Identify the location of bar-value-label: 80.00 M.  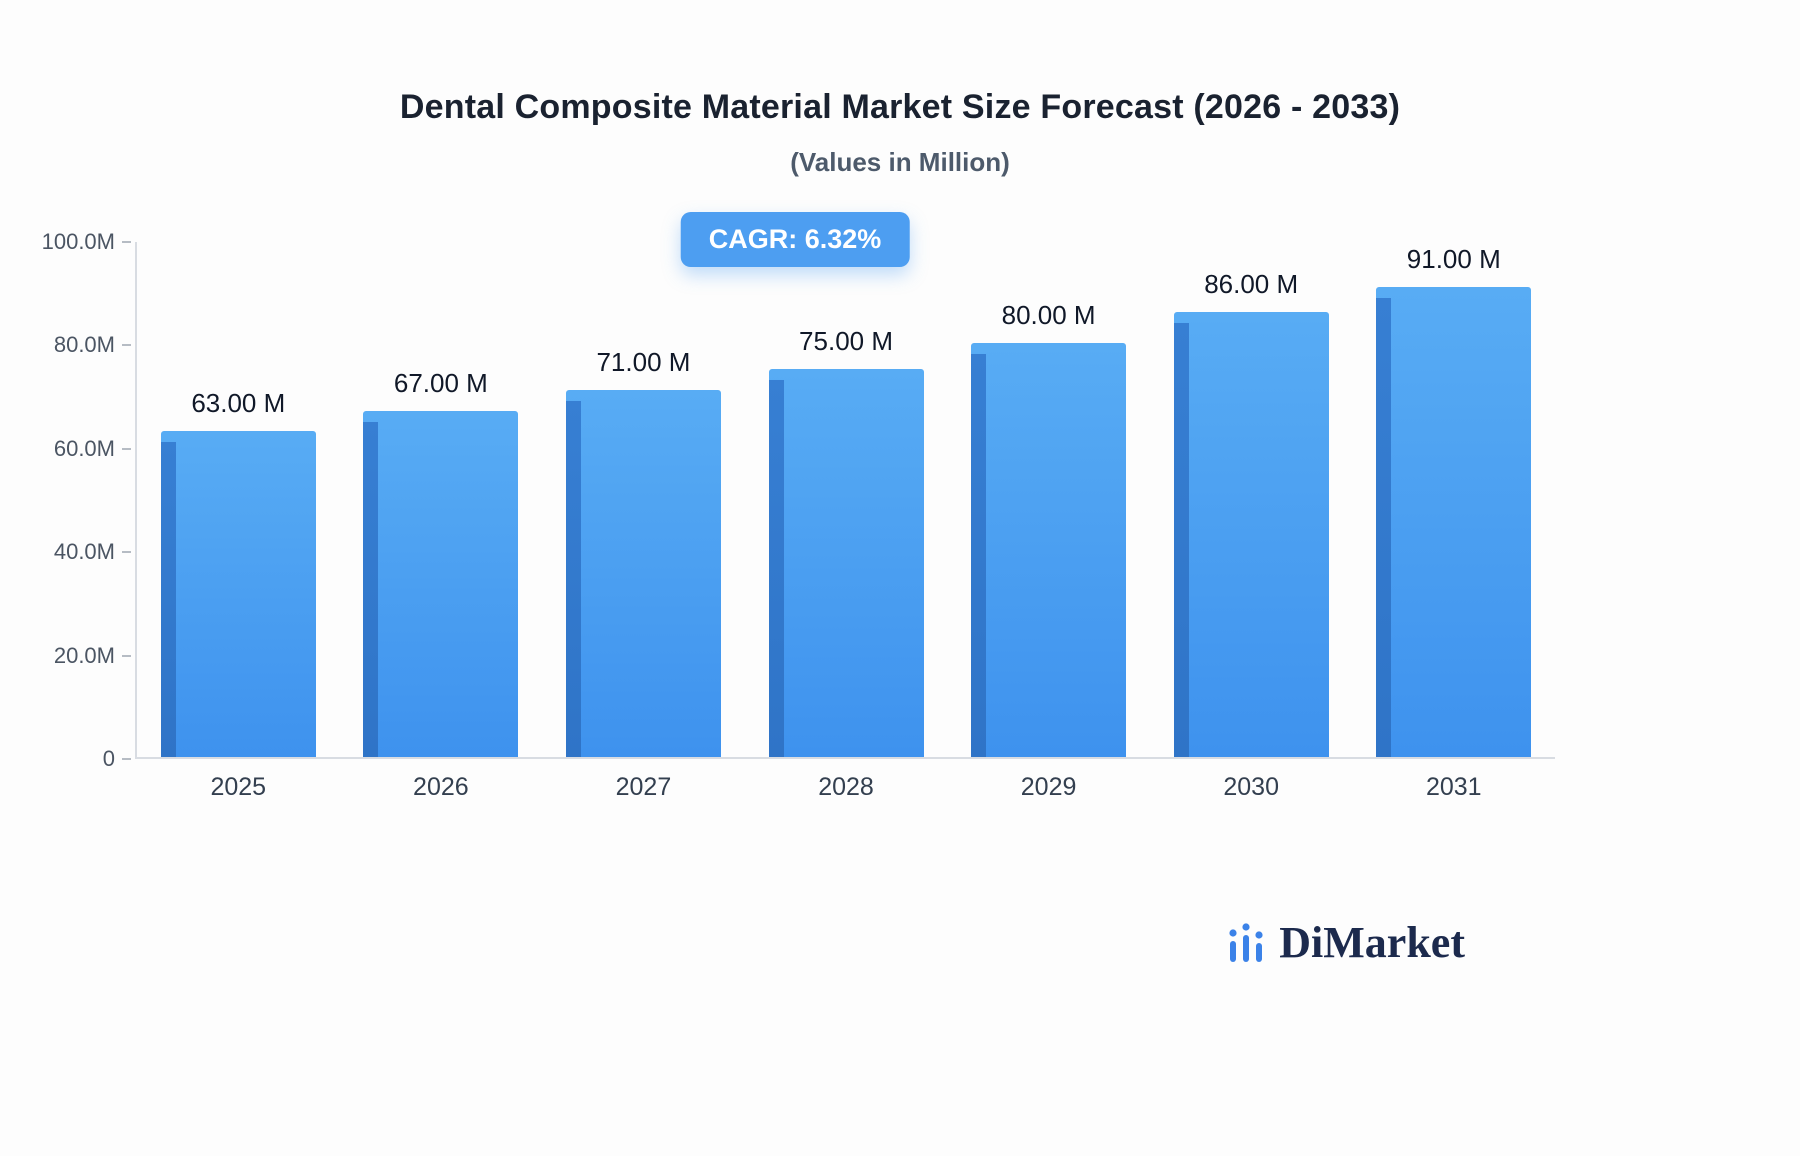
(1048, 315).